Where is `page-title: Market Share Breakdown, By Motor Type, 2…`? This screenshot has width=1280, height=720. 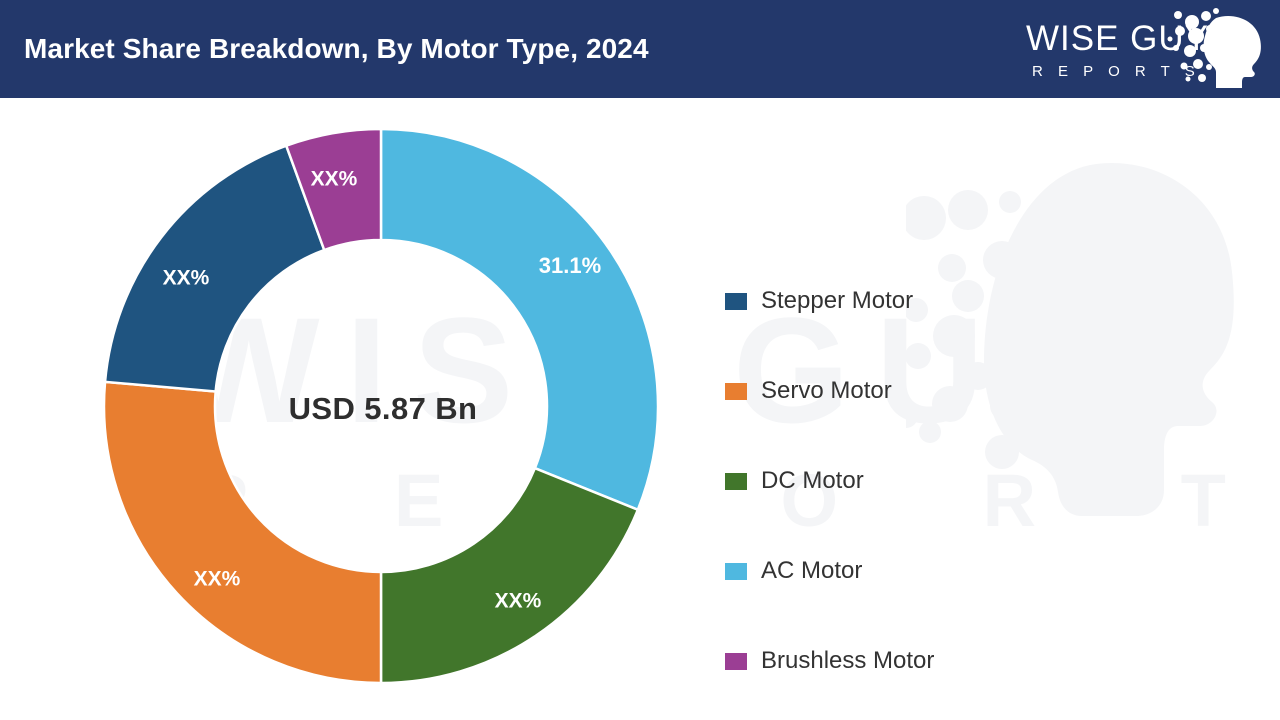
page-title: Market Share Breakdown, By Motor Type, 2… is located at coordinates (336, 48).